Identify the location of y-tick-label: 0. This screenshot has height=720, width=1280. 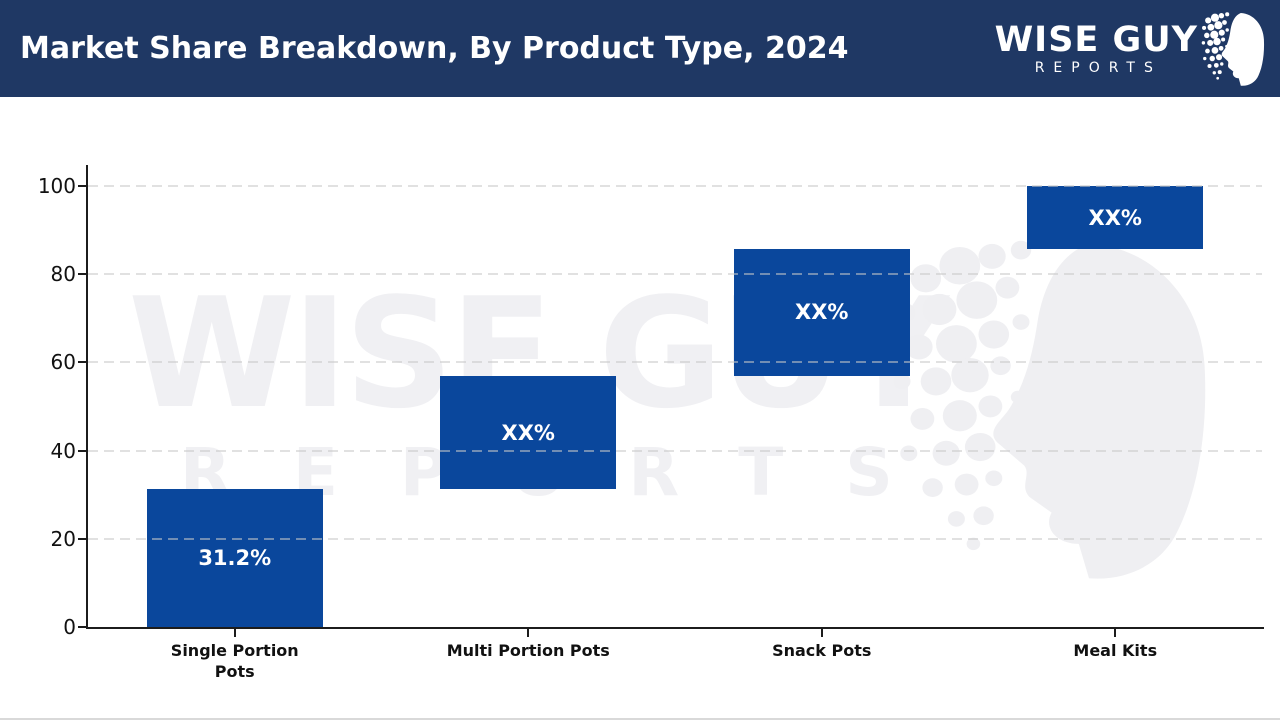
(69, 627).